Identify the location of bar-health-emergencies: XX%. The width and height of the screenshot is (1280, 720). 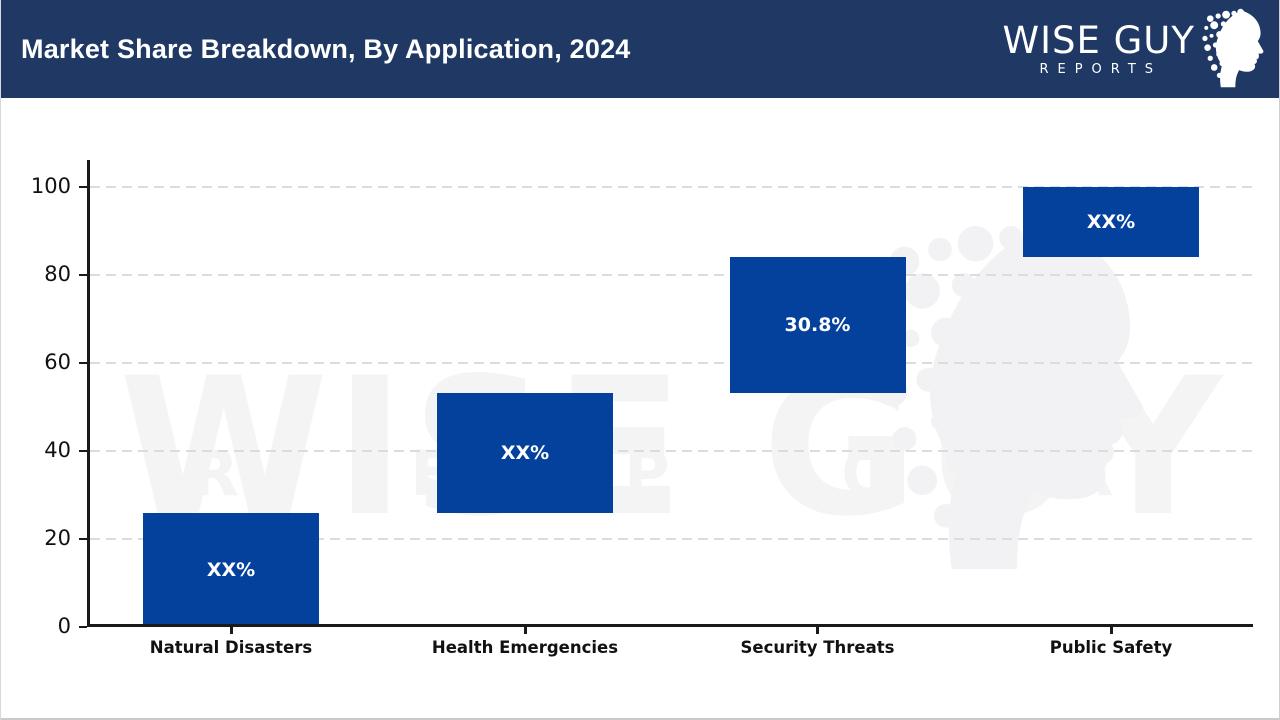
(525, 452).